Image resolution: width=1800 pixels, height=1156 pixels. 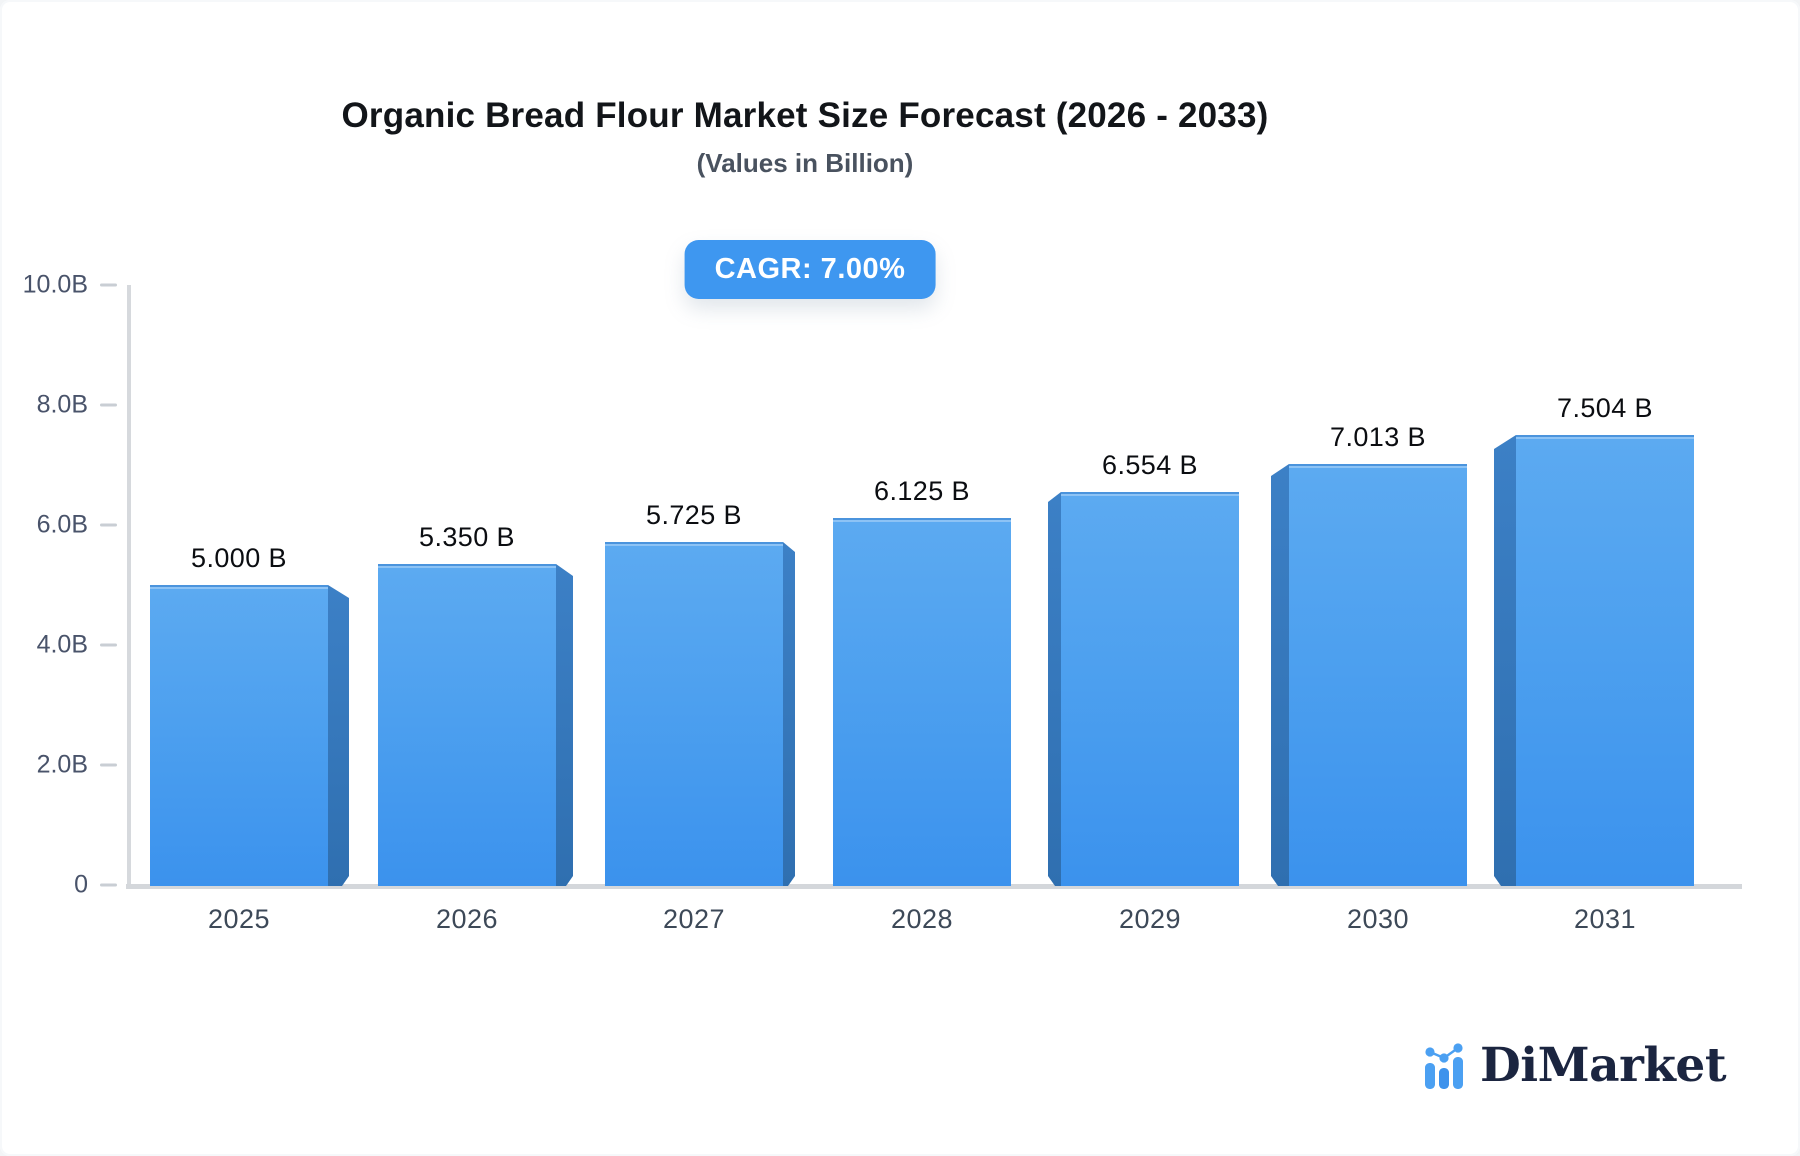 I want to click on y-axis-tick-label: 6.0B, so click(x=62, y=524).